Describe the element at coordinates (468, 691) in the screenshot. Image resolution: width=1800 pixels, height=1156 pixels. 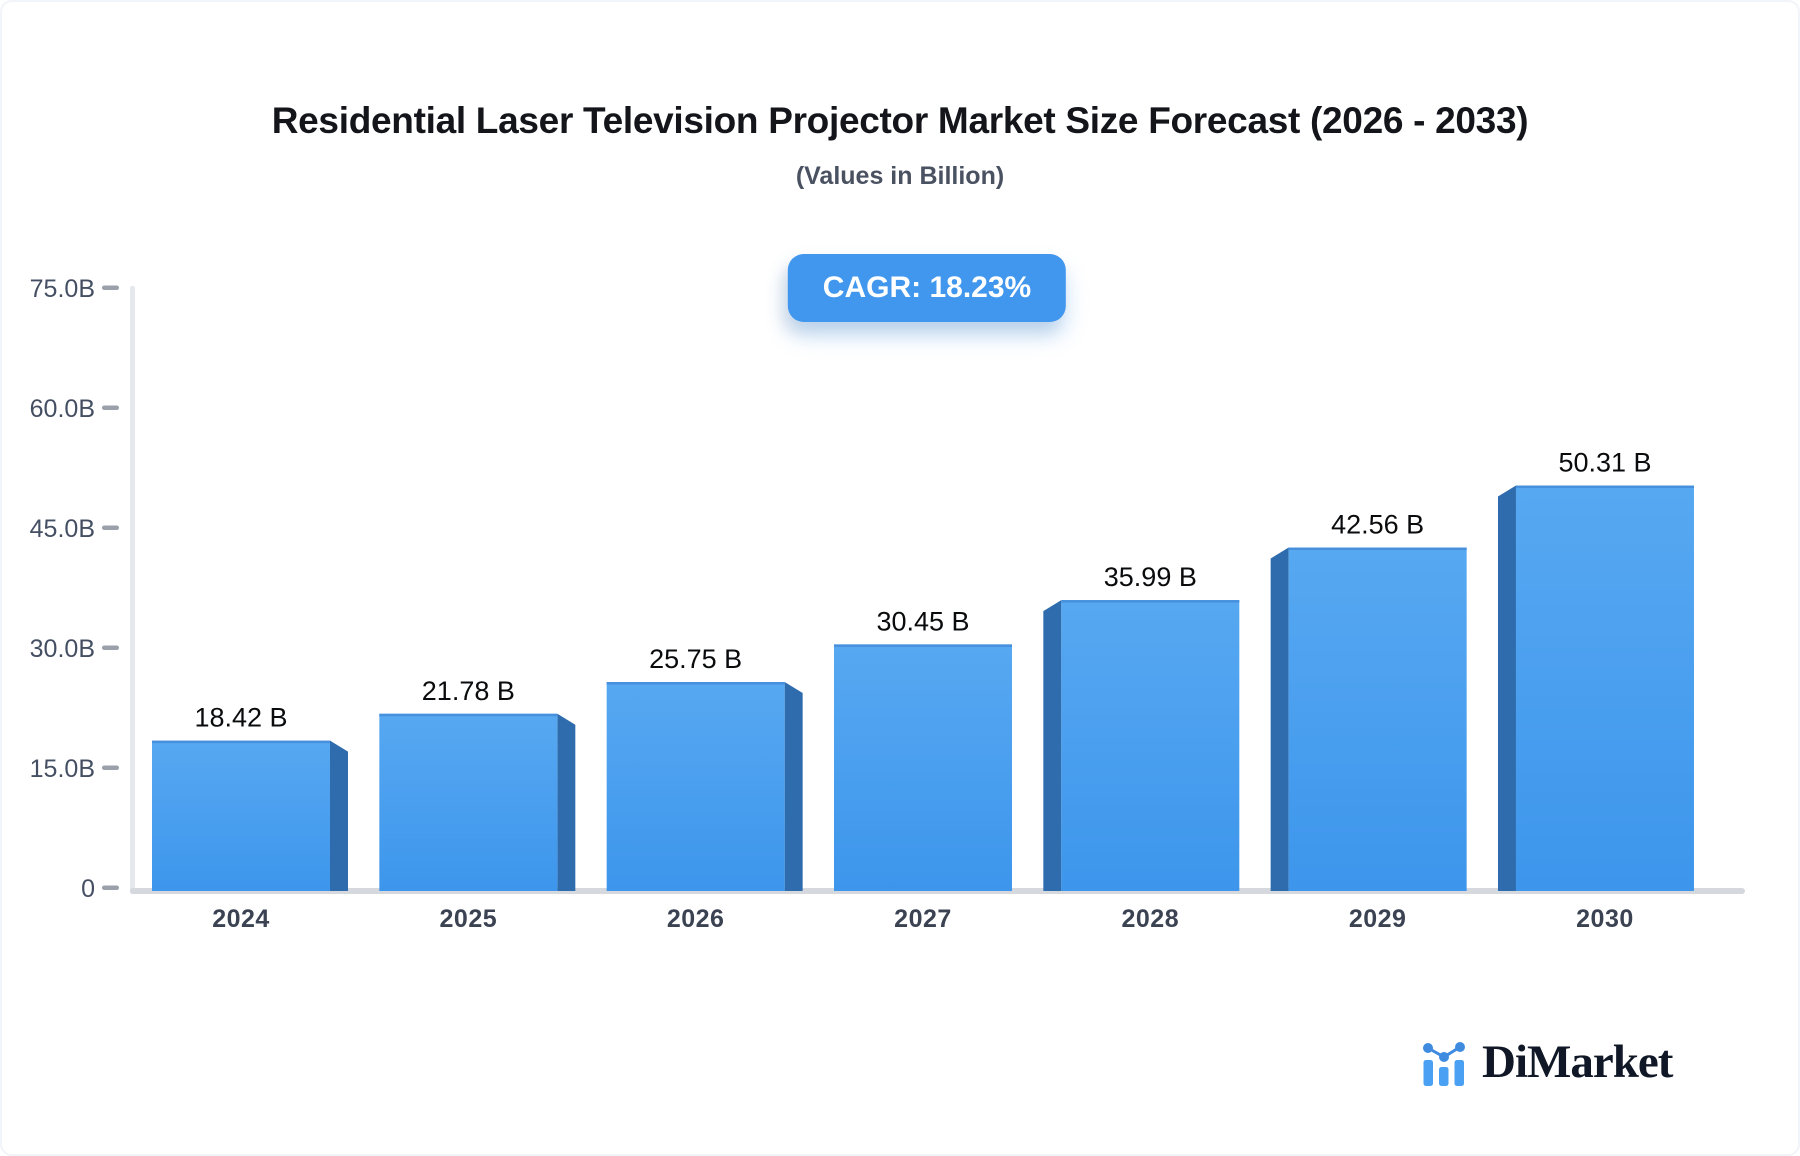
I see `bar-value-label: 21.78 B` at that location.